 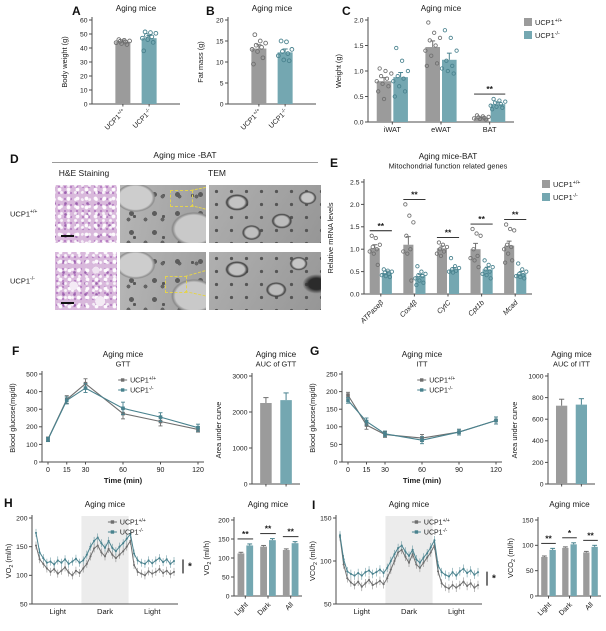 What do you see at coordinates (176, 285) in the screenshot?
I see `roi-box` at bounding box center [176, 285].